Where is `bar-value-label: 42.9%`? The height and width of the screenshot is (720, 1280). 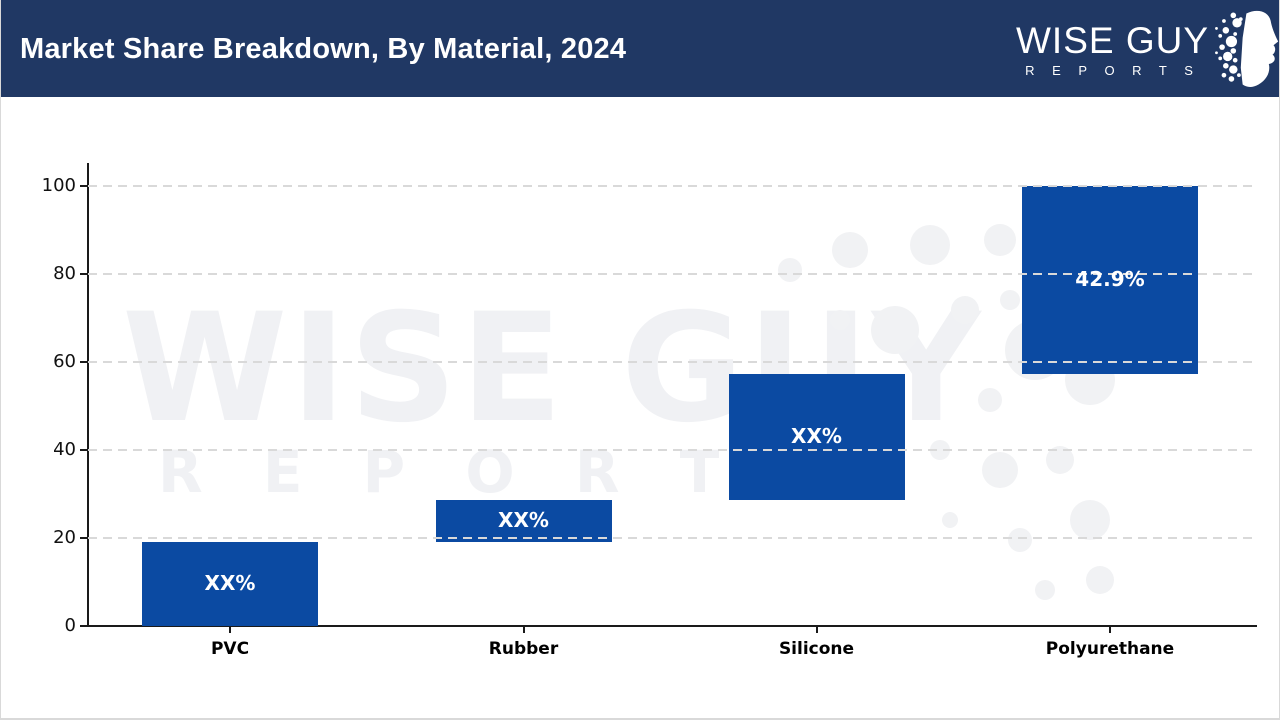 bar-value-label: 42.9% is located at coordinates (1110, 278).